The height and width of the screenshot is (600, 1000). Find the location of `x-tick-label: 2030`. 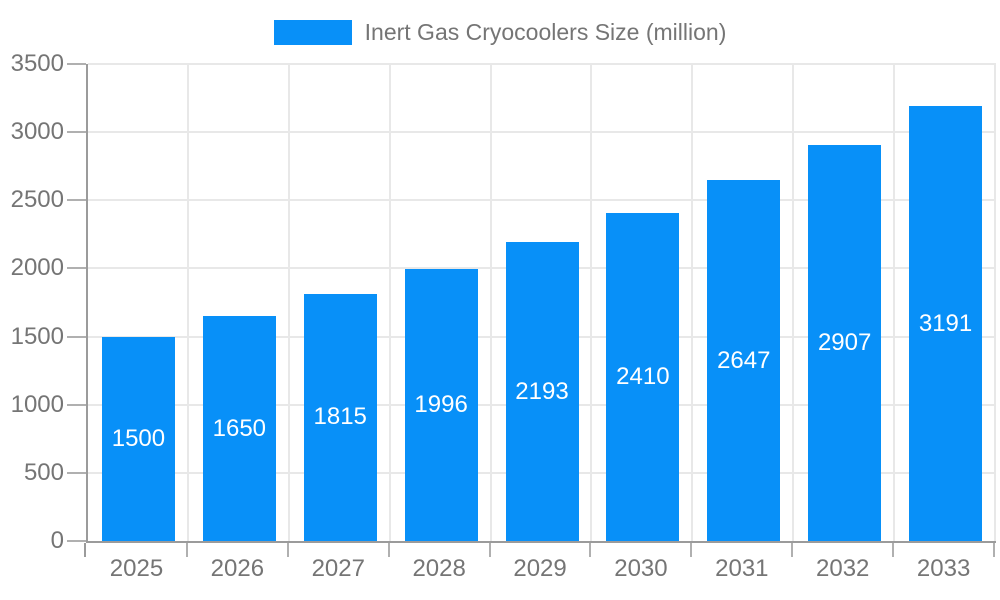

x-tick-label: 2030 is located at coordinates (641, 568).